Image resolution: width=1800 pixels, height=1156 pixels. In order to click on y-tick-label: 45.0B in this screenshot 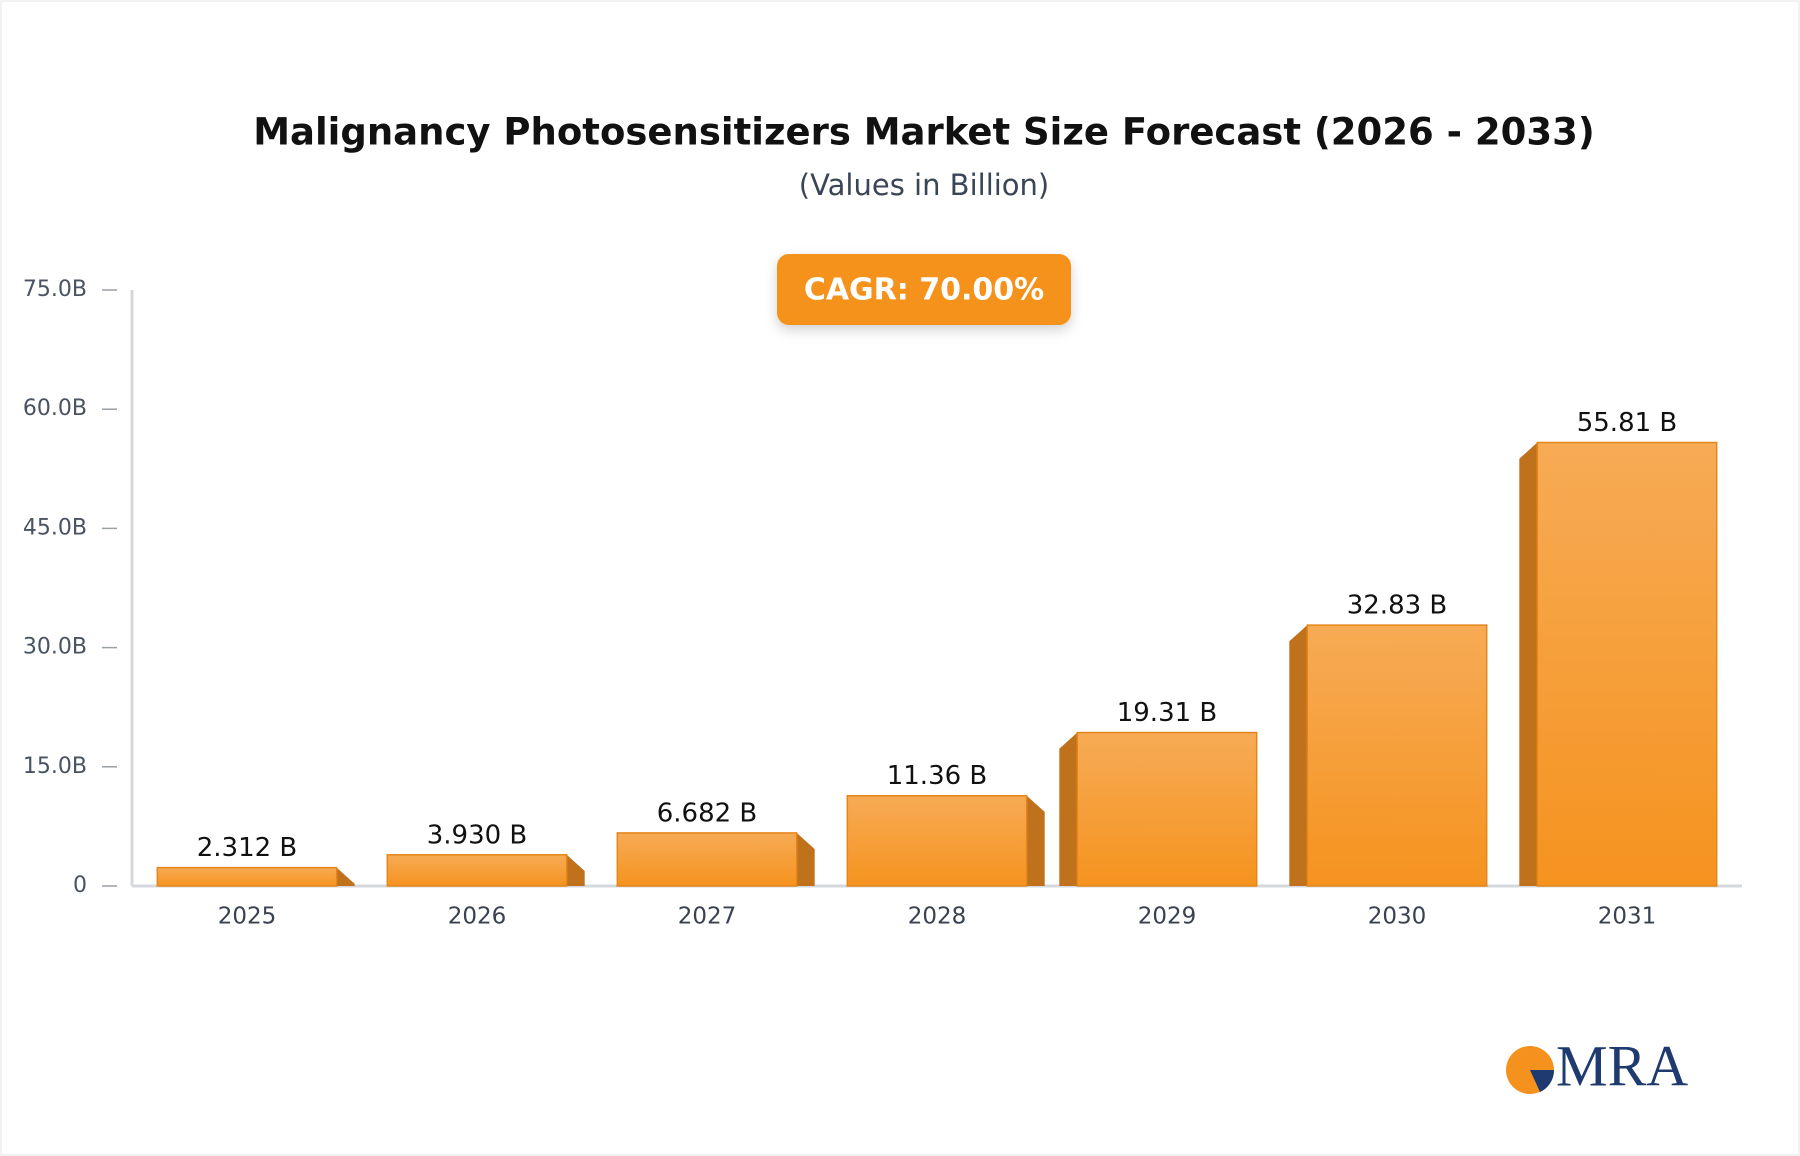, I will do `click(55, 527)`.